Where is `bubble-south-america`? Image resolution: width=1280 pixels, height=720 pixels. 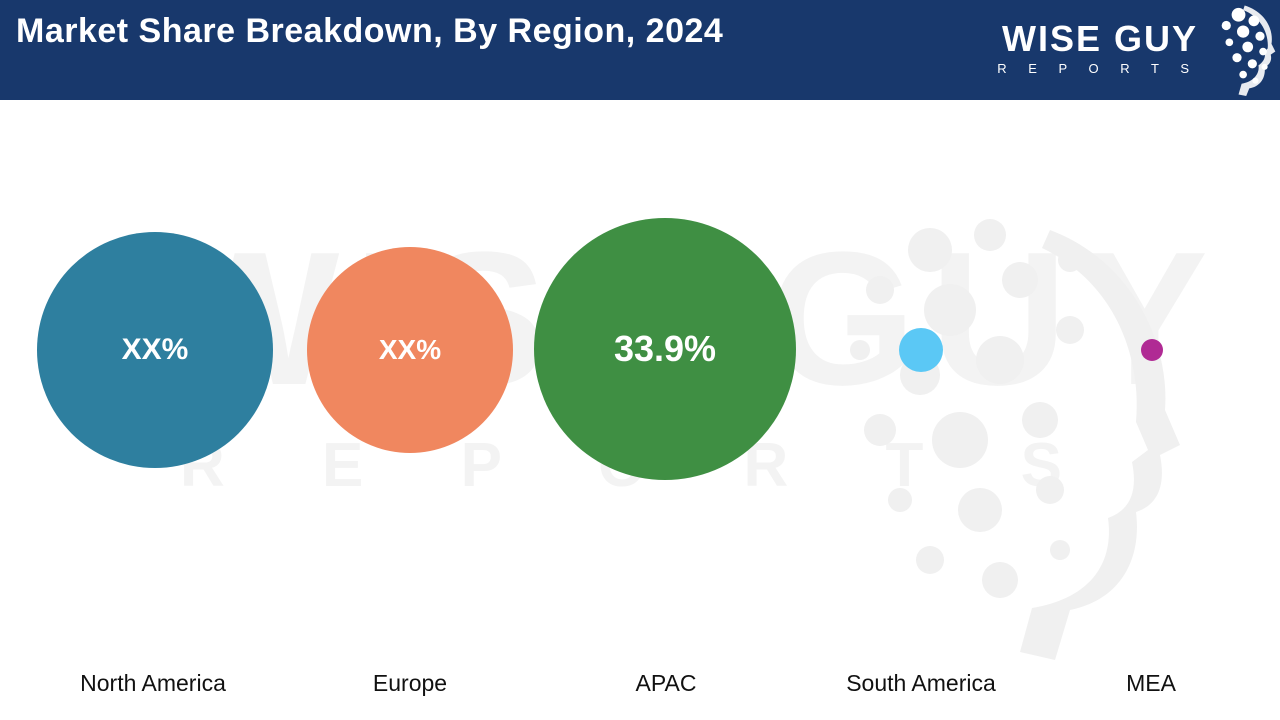
bubble-south-america is located at coordinates (921, 350).